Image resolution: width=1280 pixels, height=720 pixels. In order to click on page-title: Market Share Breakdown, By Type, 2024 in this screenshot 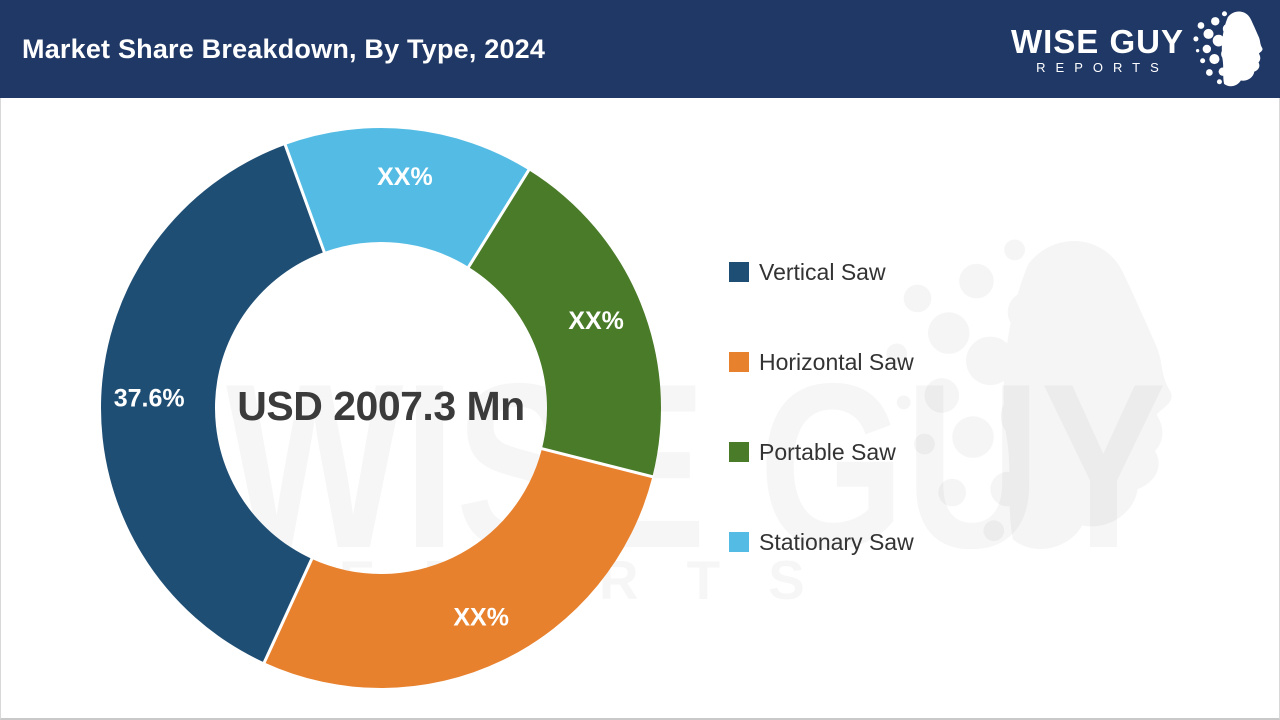, I will do `click(284, 48)`.